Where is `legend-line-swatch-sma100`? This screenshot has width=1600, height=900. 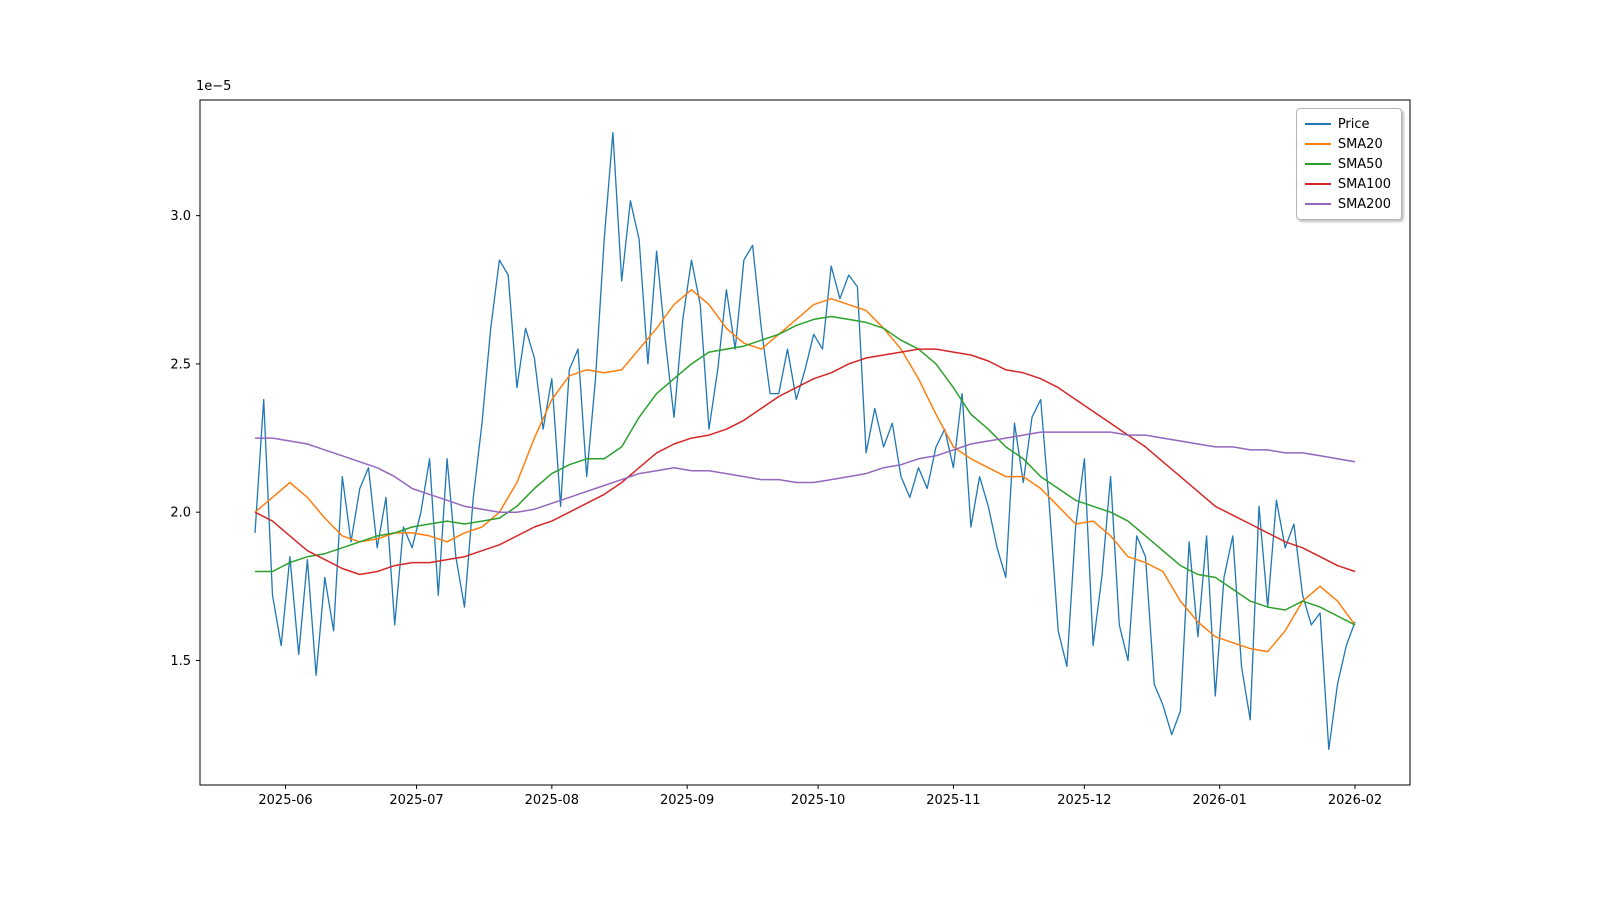
legend-line-swatch-sma100 is located at coordinates (1317, 184).